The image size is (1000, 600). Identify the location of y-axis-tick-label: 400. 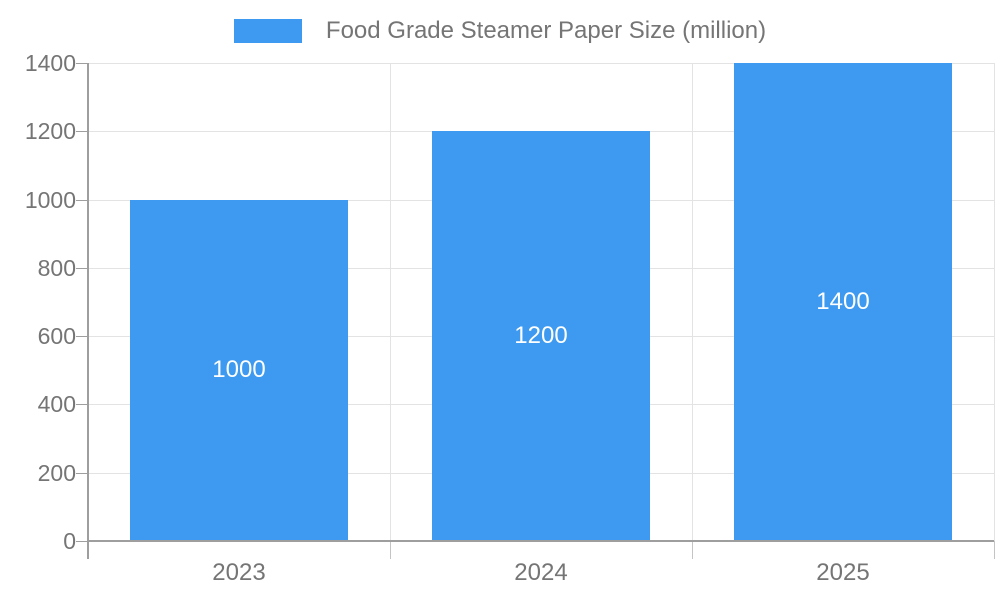
(56, 404).